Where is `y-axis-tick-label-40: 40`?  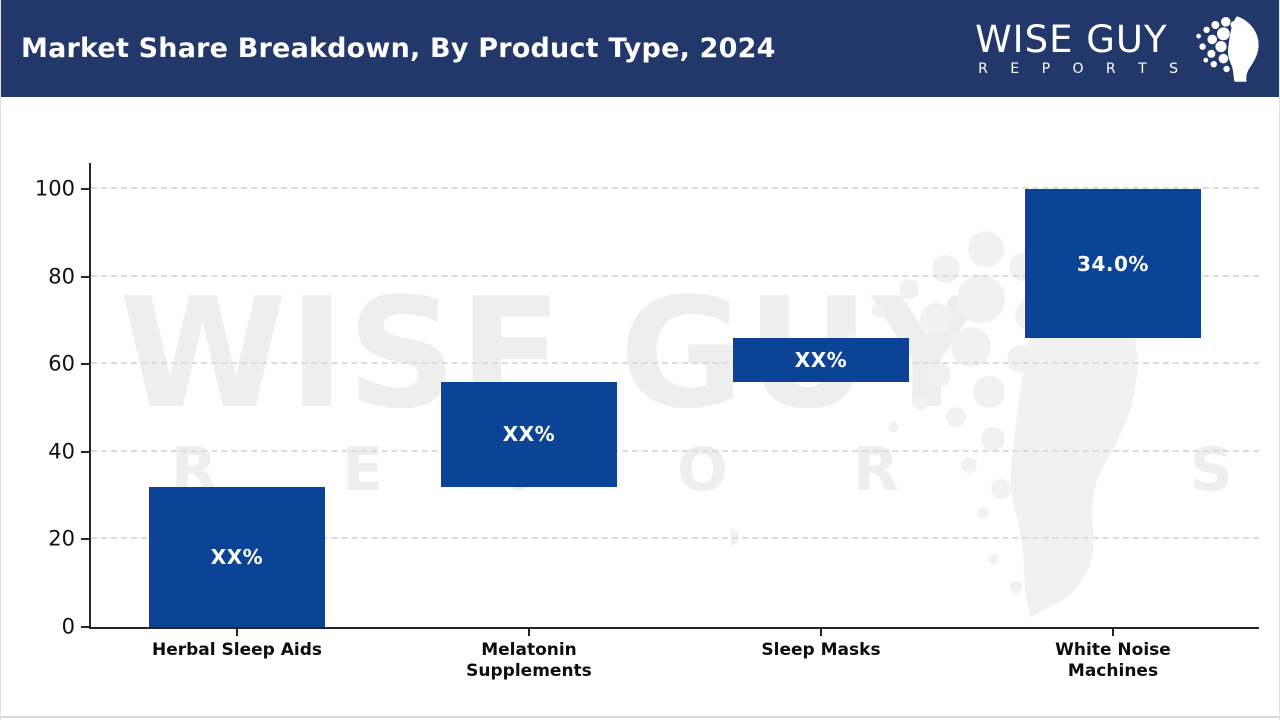
y-axis-tick-label-40: 40 is located at coordinates (61, 451).